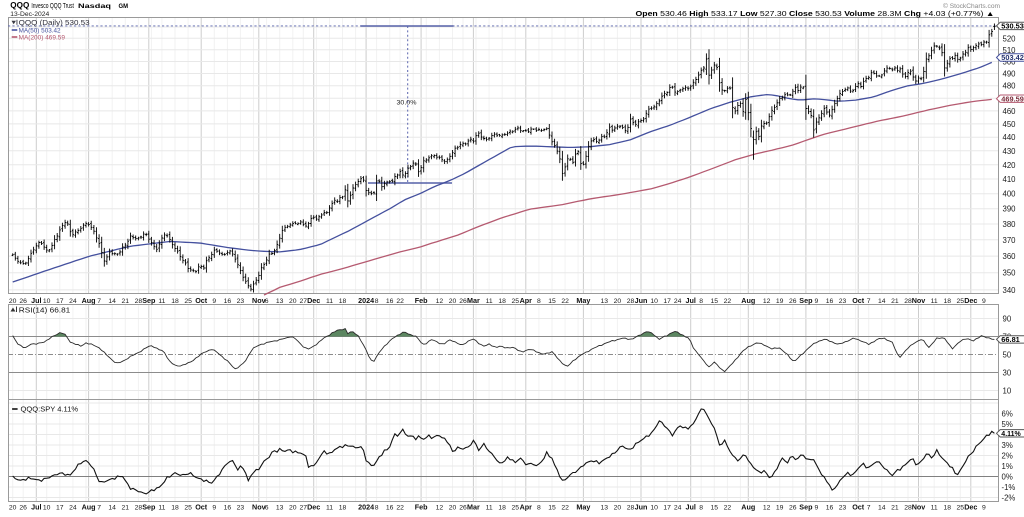  I want to click on svg-text: 390, so click(1010, 209).